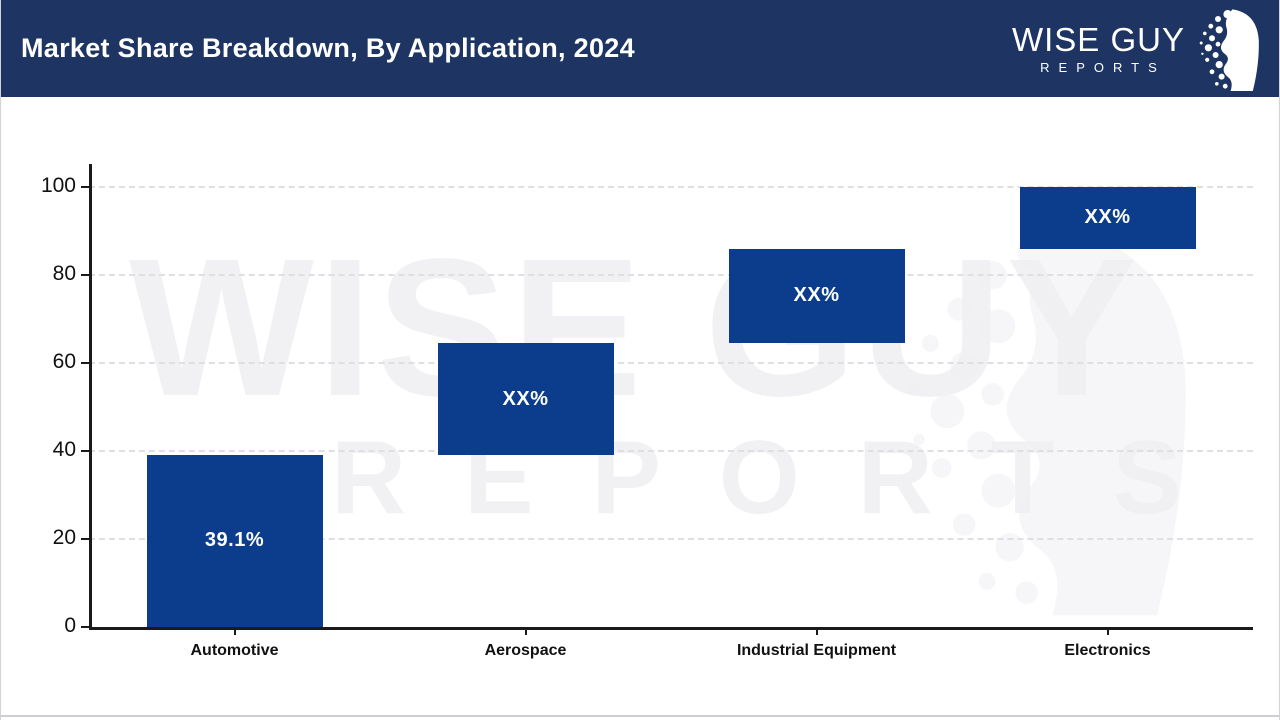 The image size is (1280, 720). I want to click on bar-industrial-equipment: XX%, so click(816, 296).